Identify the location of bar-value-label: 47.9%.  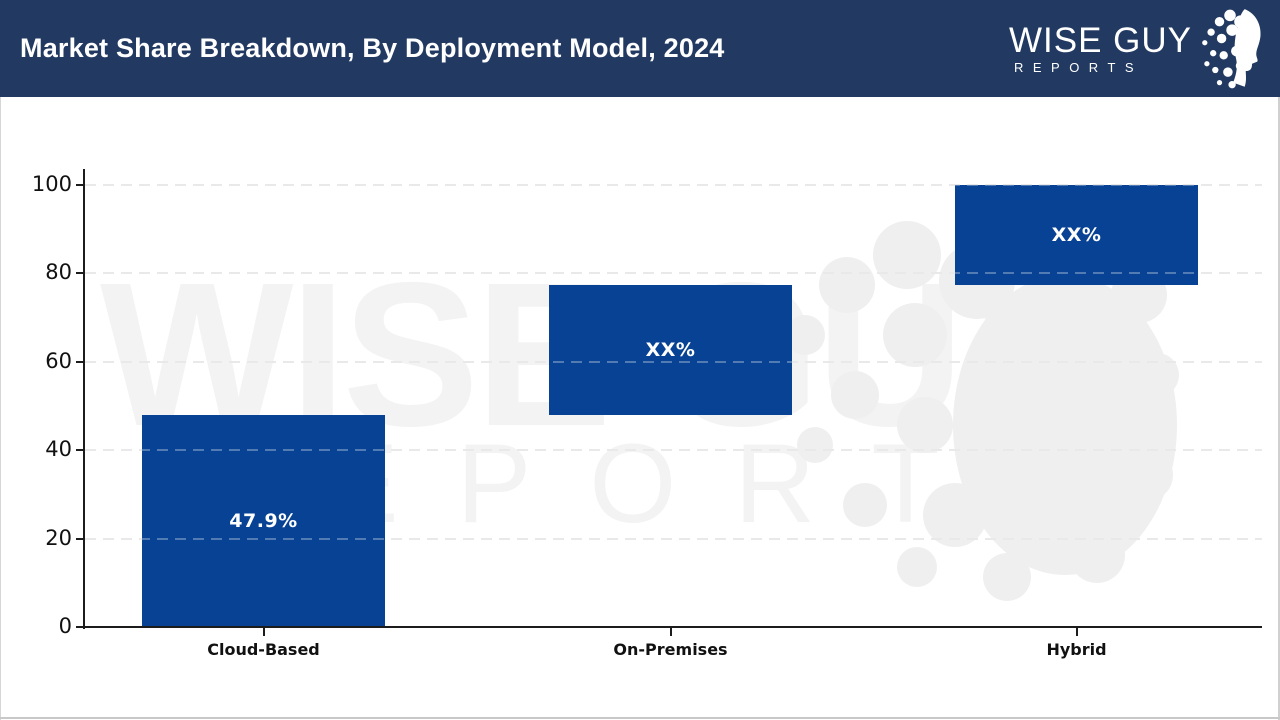
(263, 521).